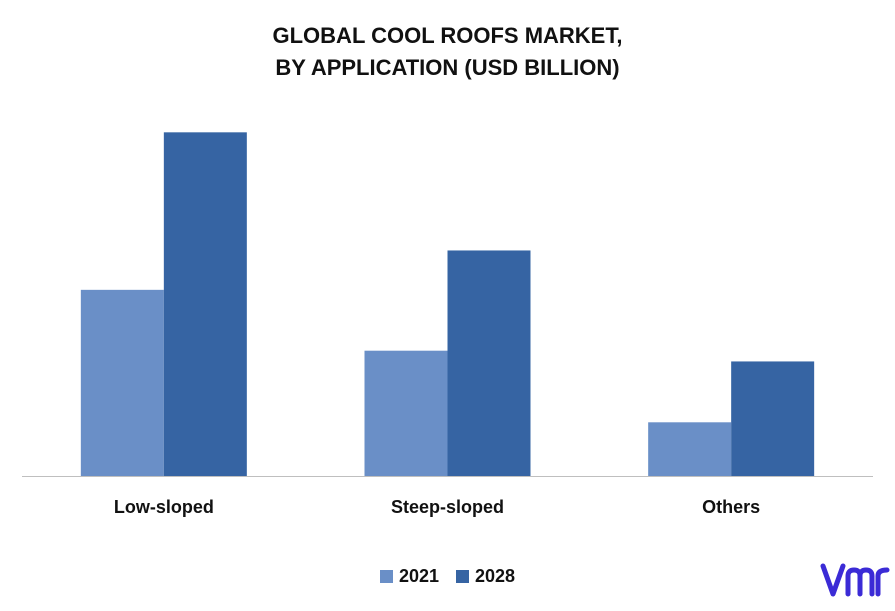 The image size is (895, 611). I want to click on legend-item-2028: 2028, so click(485, 576).